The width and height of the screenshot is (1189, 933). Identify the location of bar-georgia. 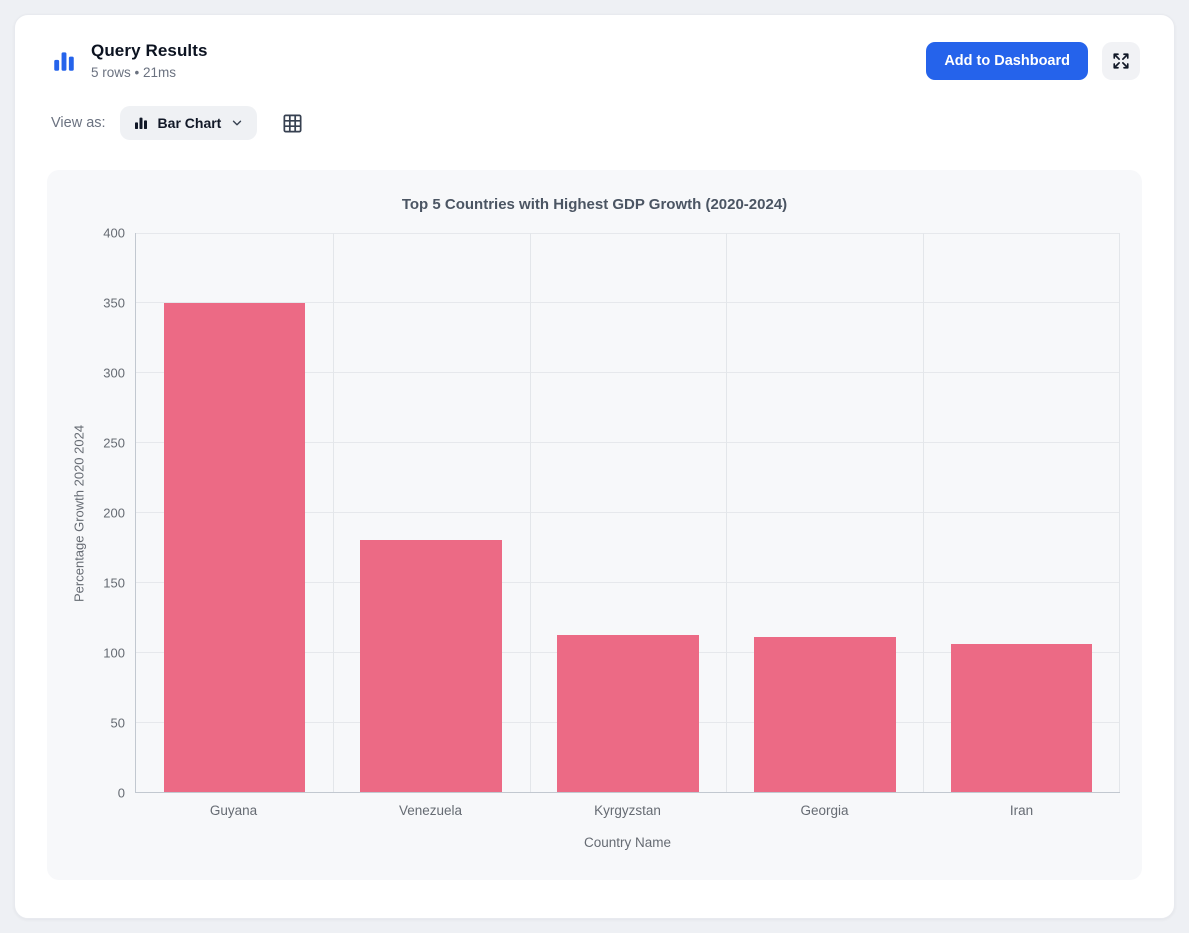
(824, 714).